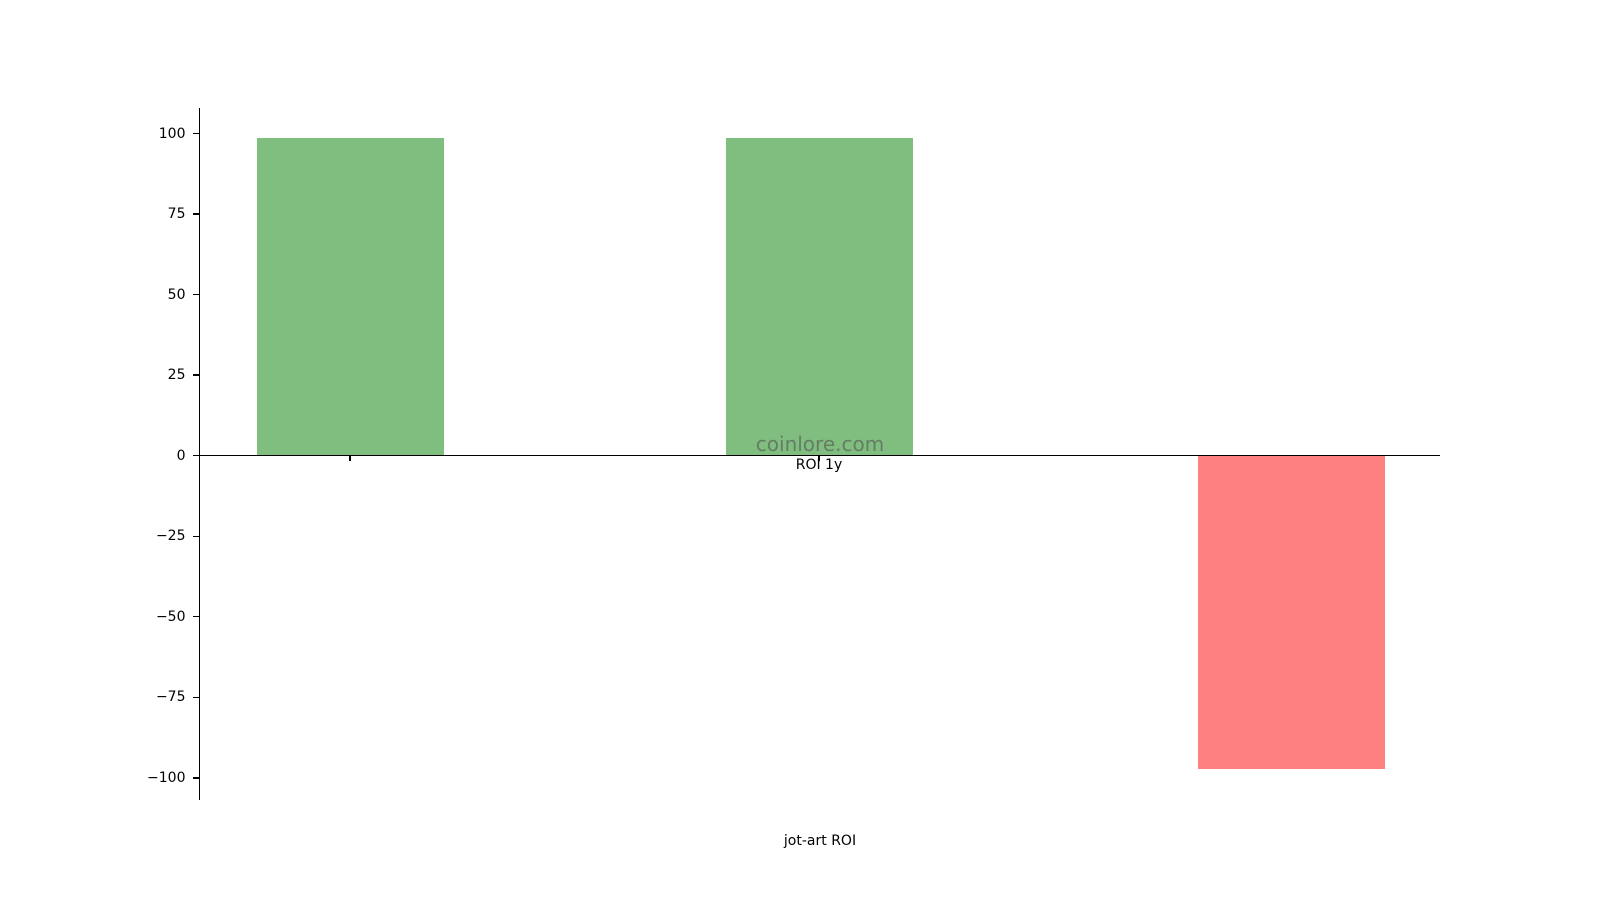 The width and height of the screenshot is (1600, 900). What do you see at coordinates (170, 536) in the screenshot?
I see `y-tick-label: −25` at bounding box center [170, 536].